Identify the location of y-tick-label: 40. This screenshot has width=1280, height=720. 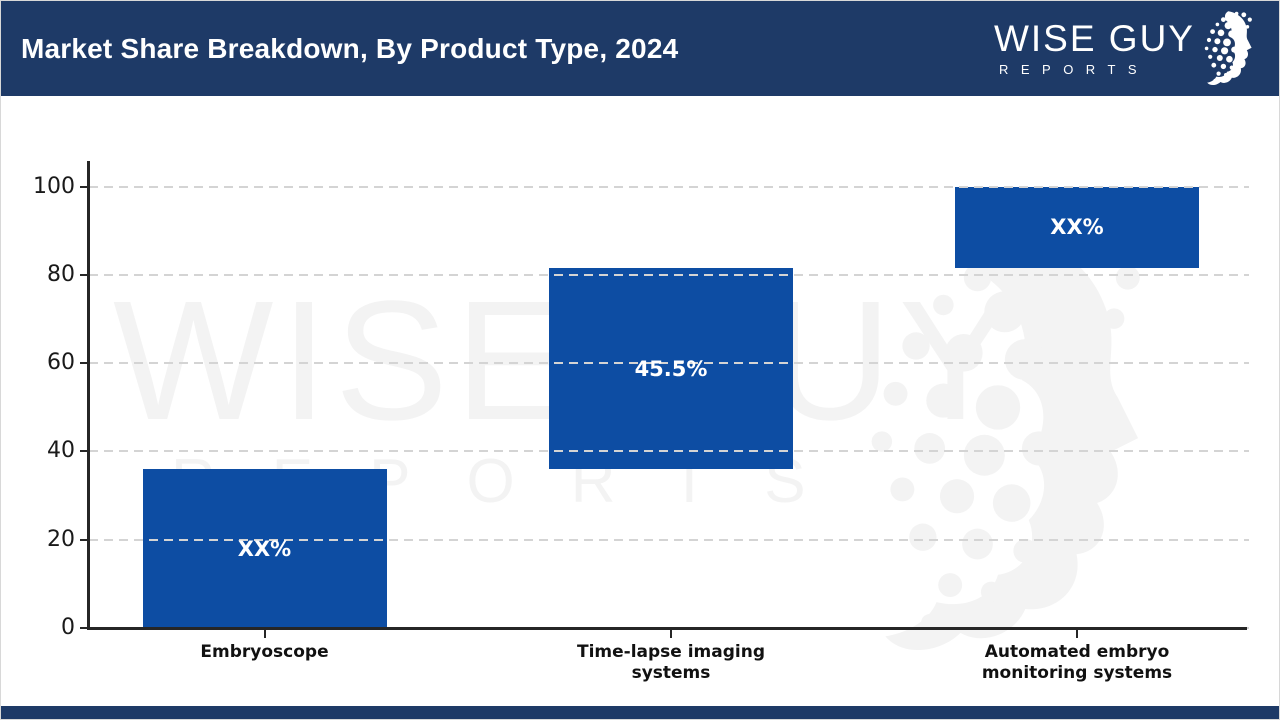
(61, 451).